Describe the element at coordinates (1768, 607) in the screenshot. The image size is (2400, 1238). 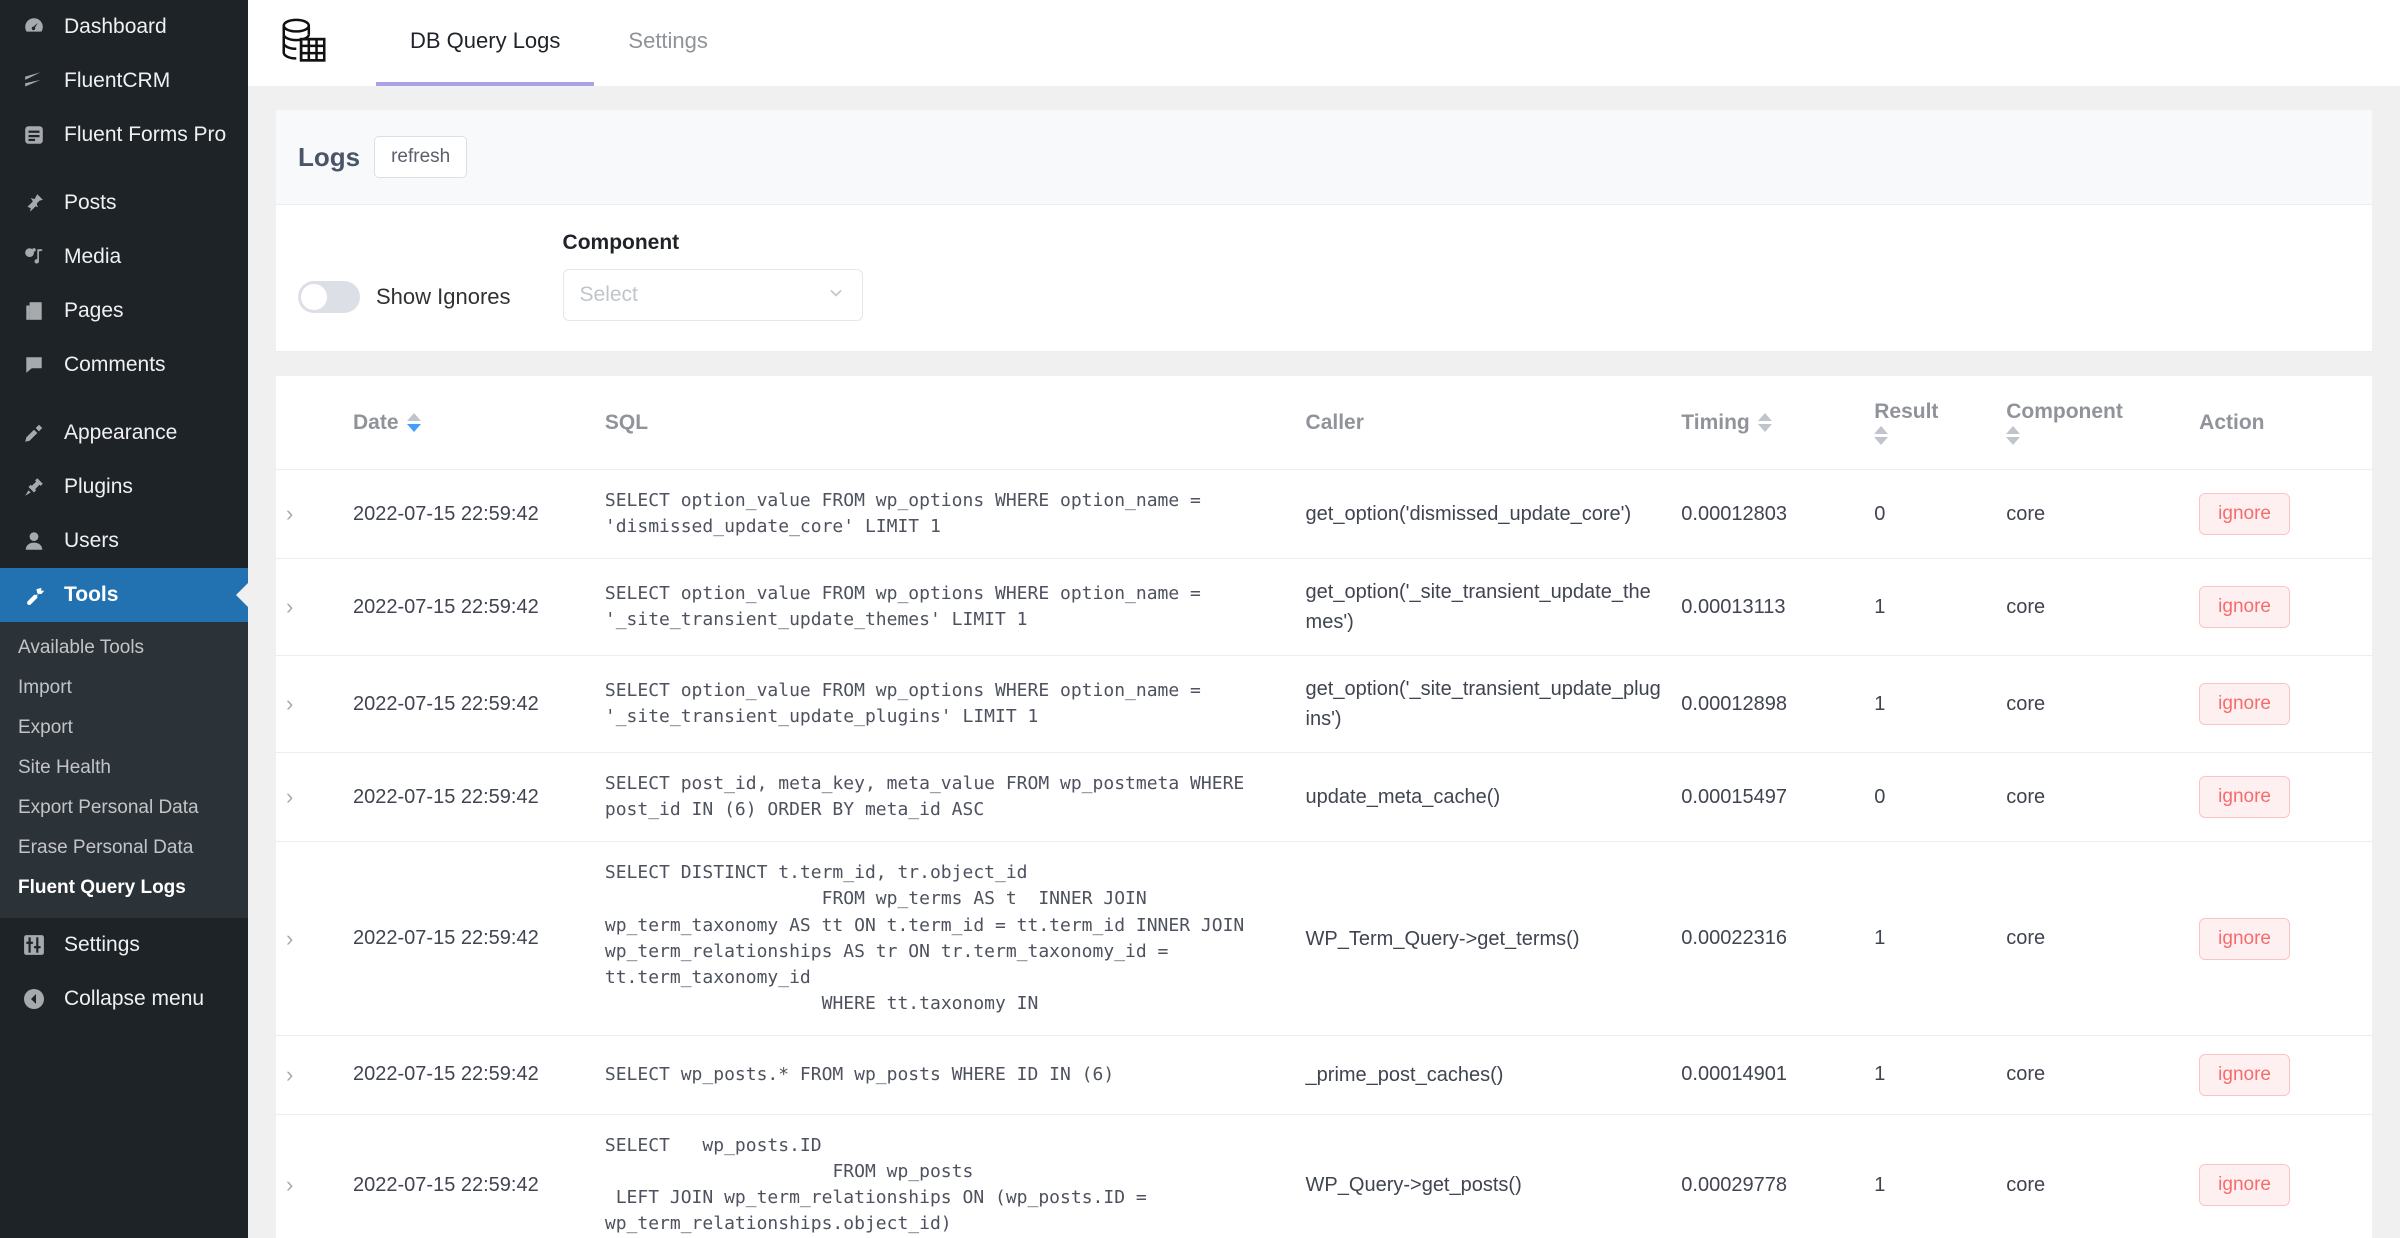
I see `row-timing: 0.00013113` at that location.